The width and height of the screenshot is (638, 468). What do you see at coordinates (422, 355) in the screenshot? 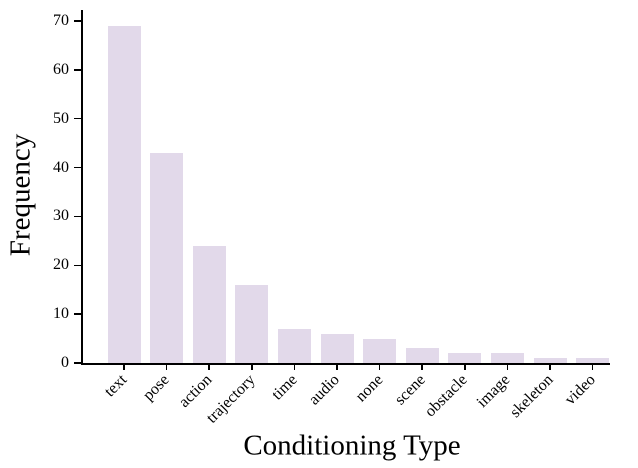
I see `bar-scene` at bounding box center [422, 355].